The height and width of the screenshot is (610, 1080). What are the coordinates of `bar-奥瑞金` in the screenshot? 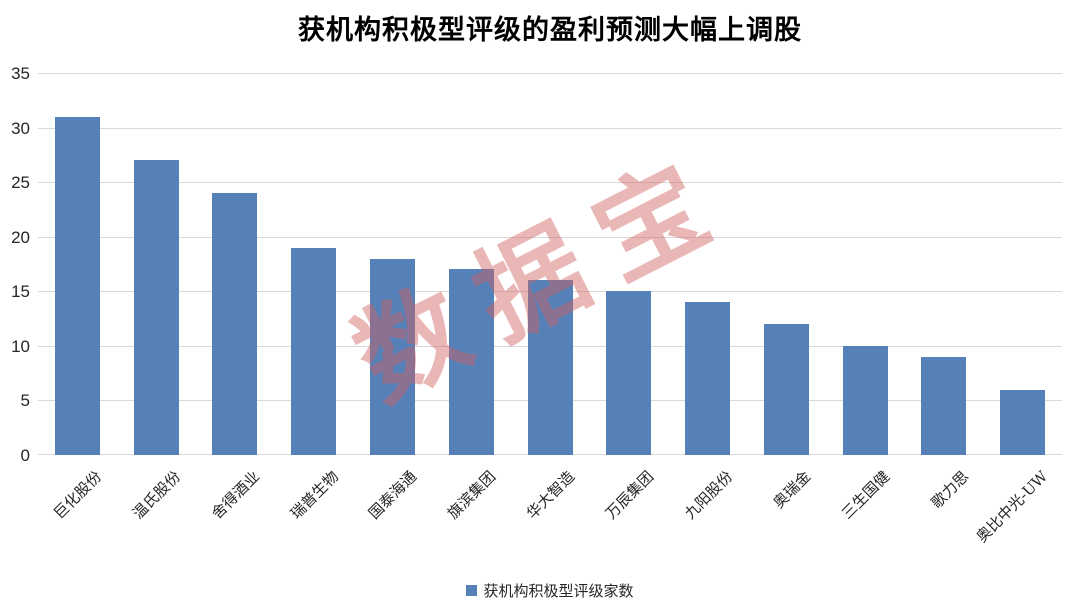 It's located at (786, 389).